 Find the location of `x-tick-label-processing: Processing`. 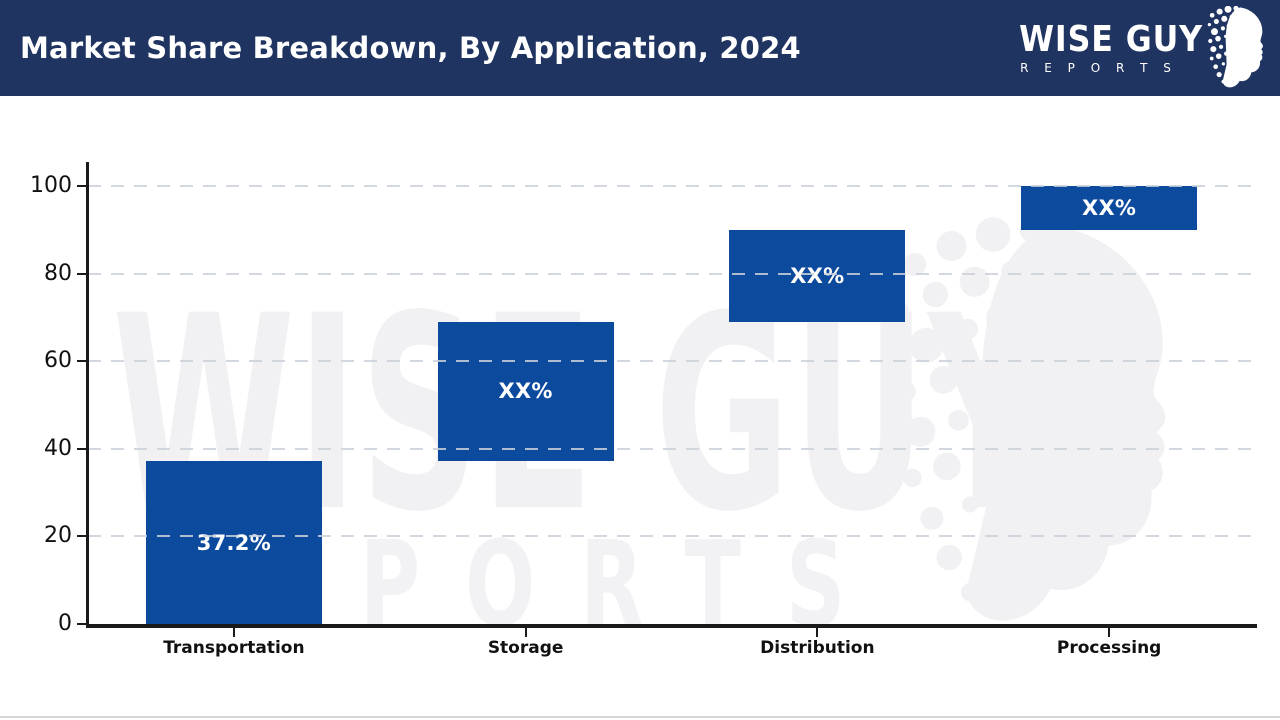

x-tick-label-processing: Processing is located at coordinates (1109, 648).